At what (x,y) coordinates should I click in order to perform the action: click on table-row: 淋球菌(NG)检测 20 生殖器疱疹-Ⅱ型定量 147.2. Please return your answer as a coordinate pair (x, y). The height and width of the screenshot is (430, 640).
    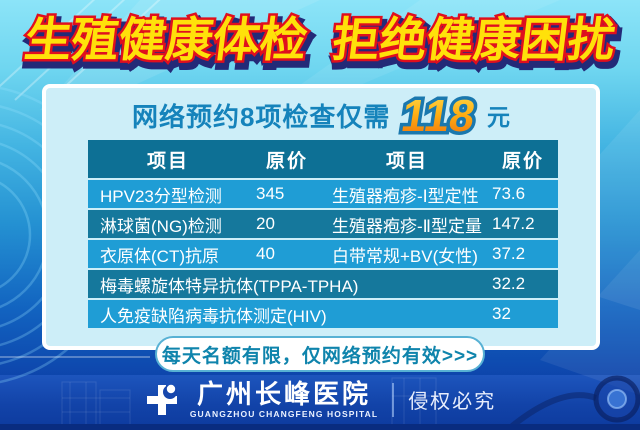
    Looking at the image, I should click on (323, 224).